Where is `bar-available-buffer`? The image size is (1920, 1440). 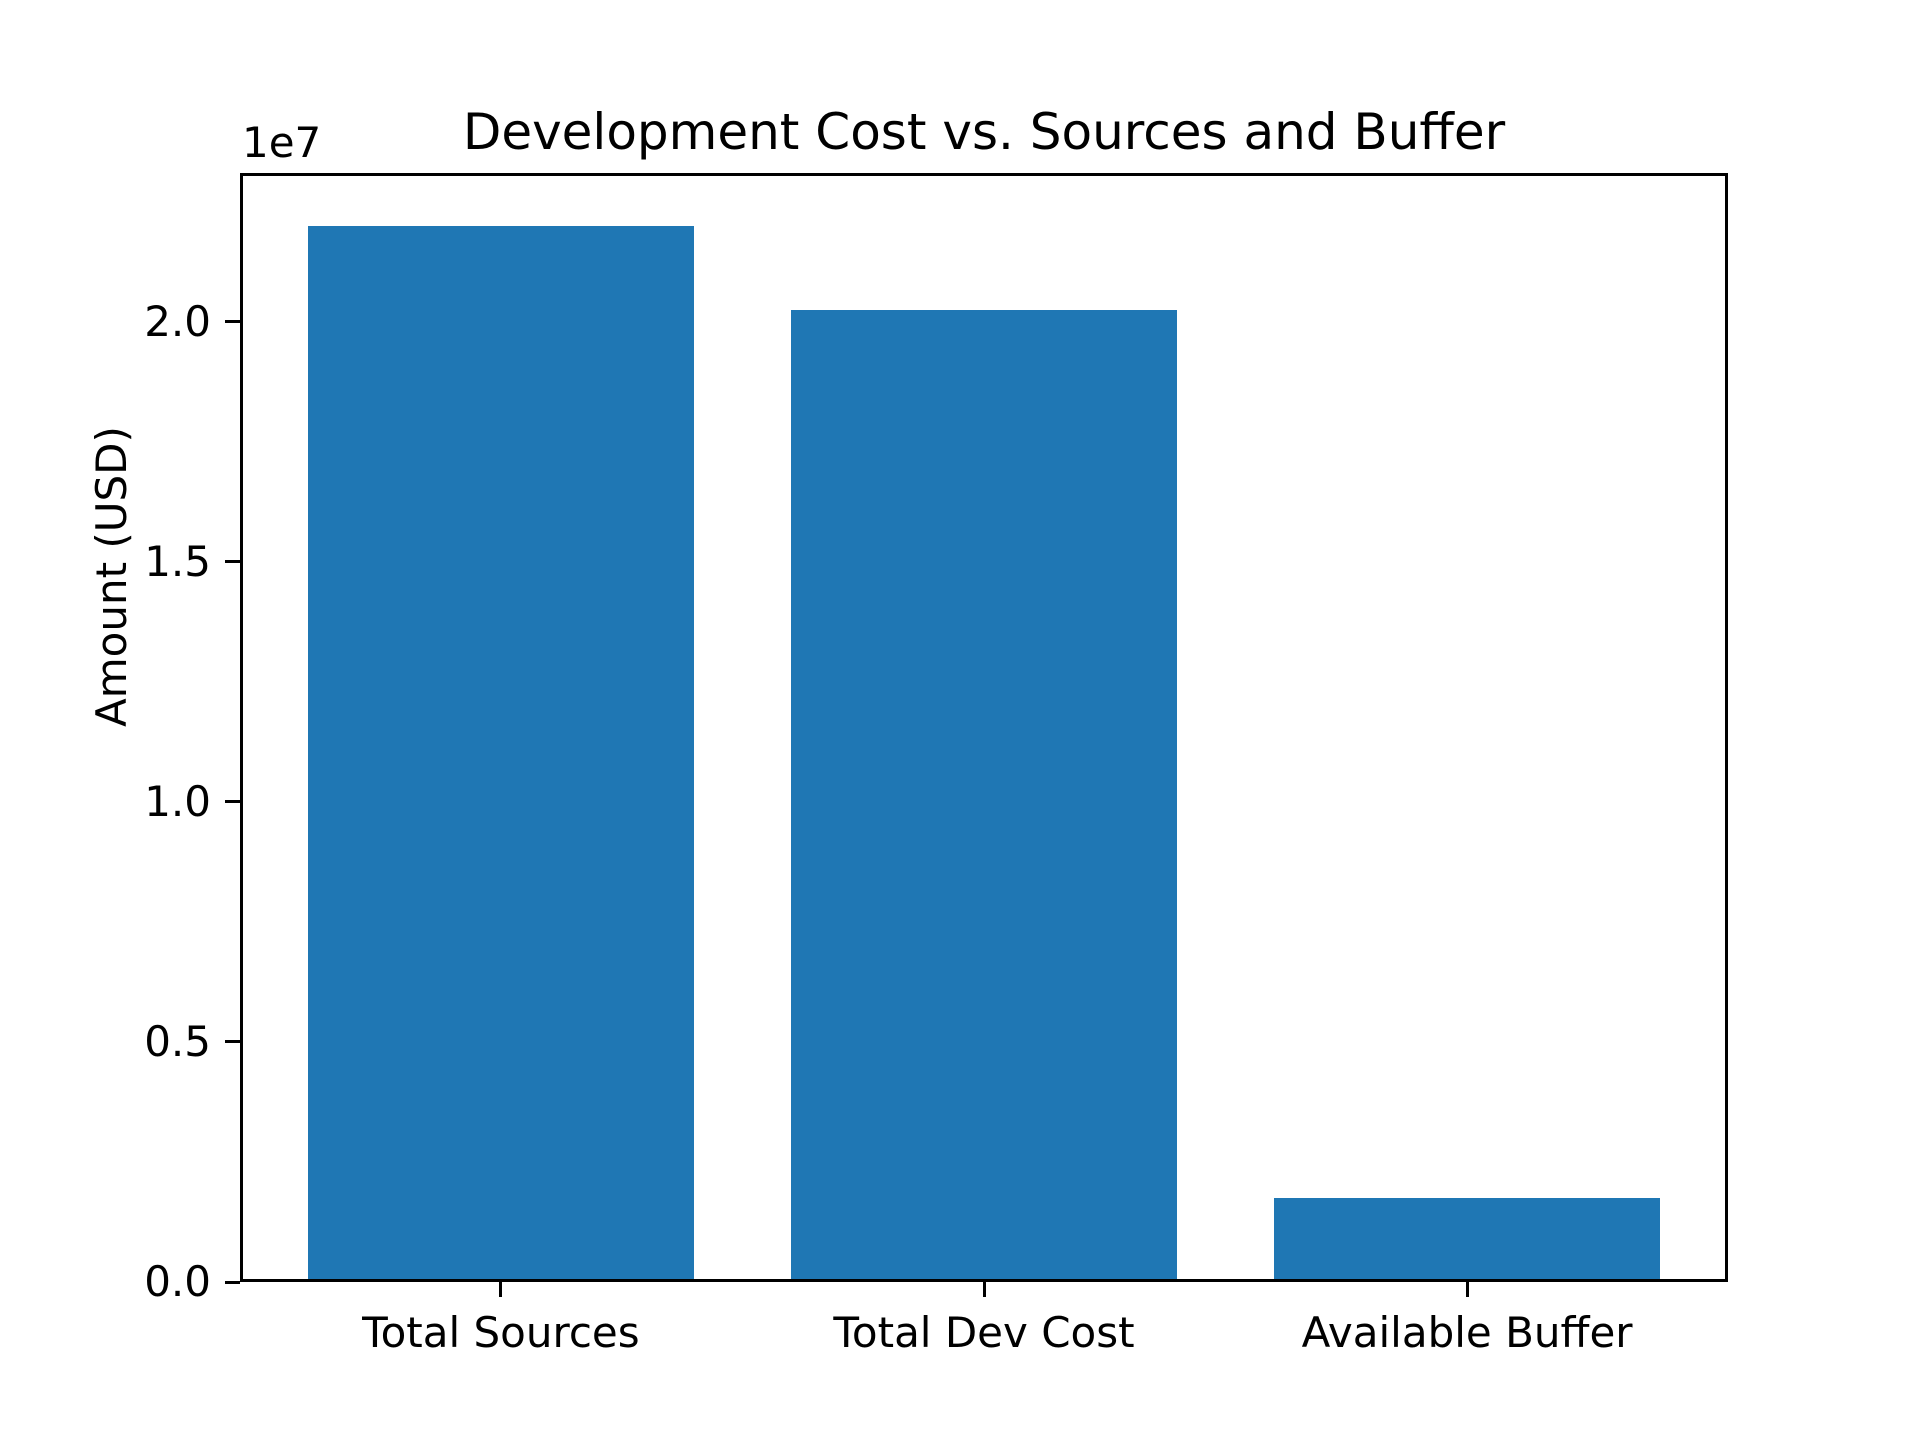 bar-available-buffer is located at coordinates (1467, 1239).